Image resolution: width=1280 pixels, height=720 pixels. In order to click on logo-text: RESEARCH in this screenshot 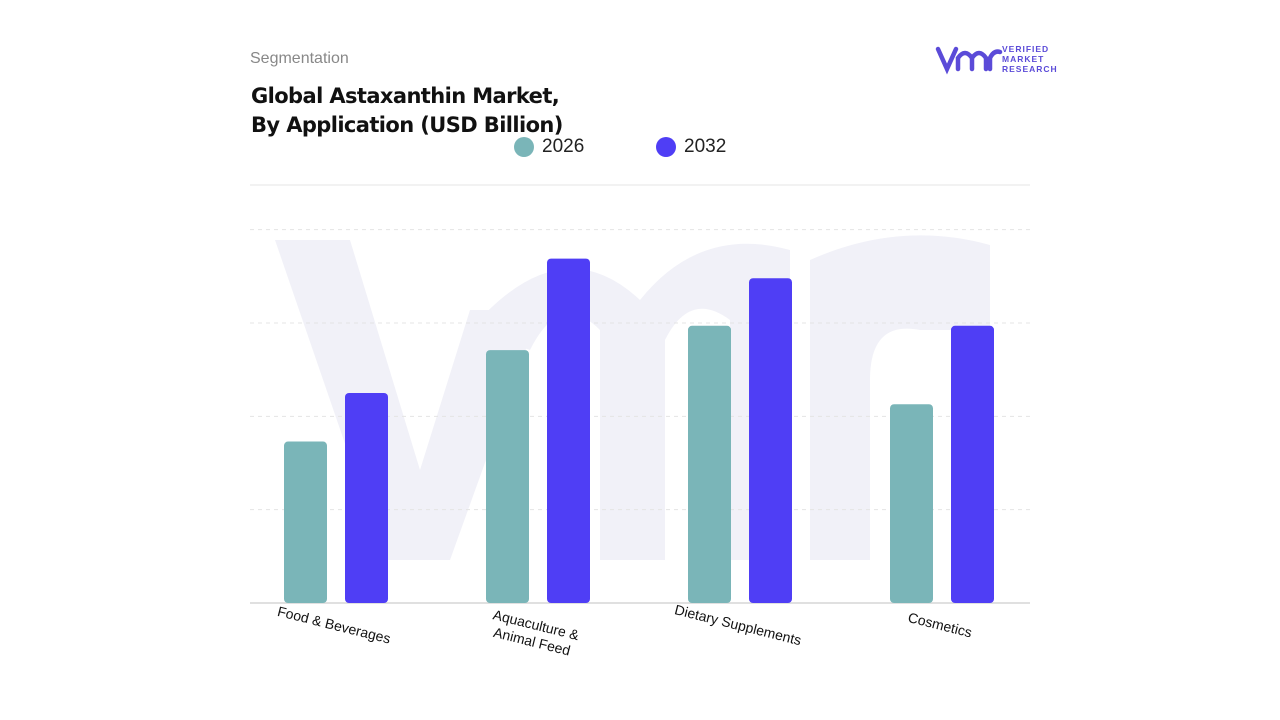, I will do `click(1030, 69)`.